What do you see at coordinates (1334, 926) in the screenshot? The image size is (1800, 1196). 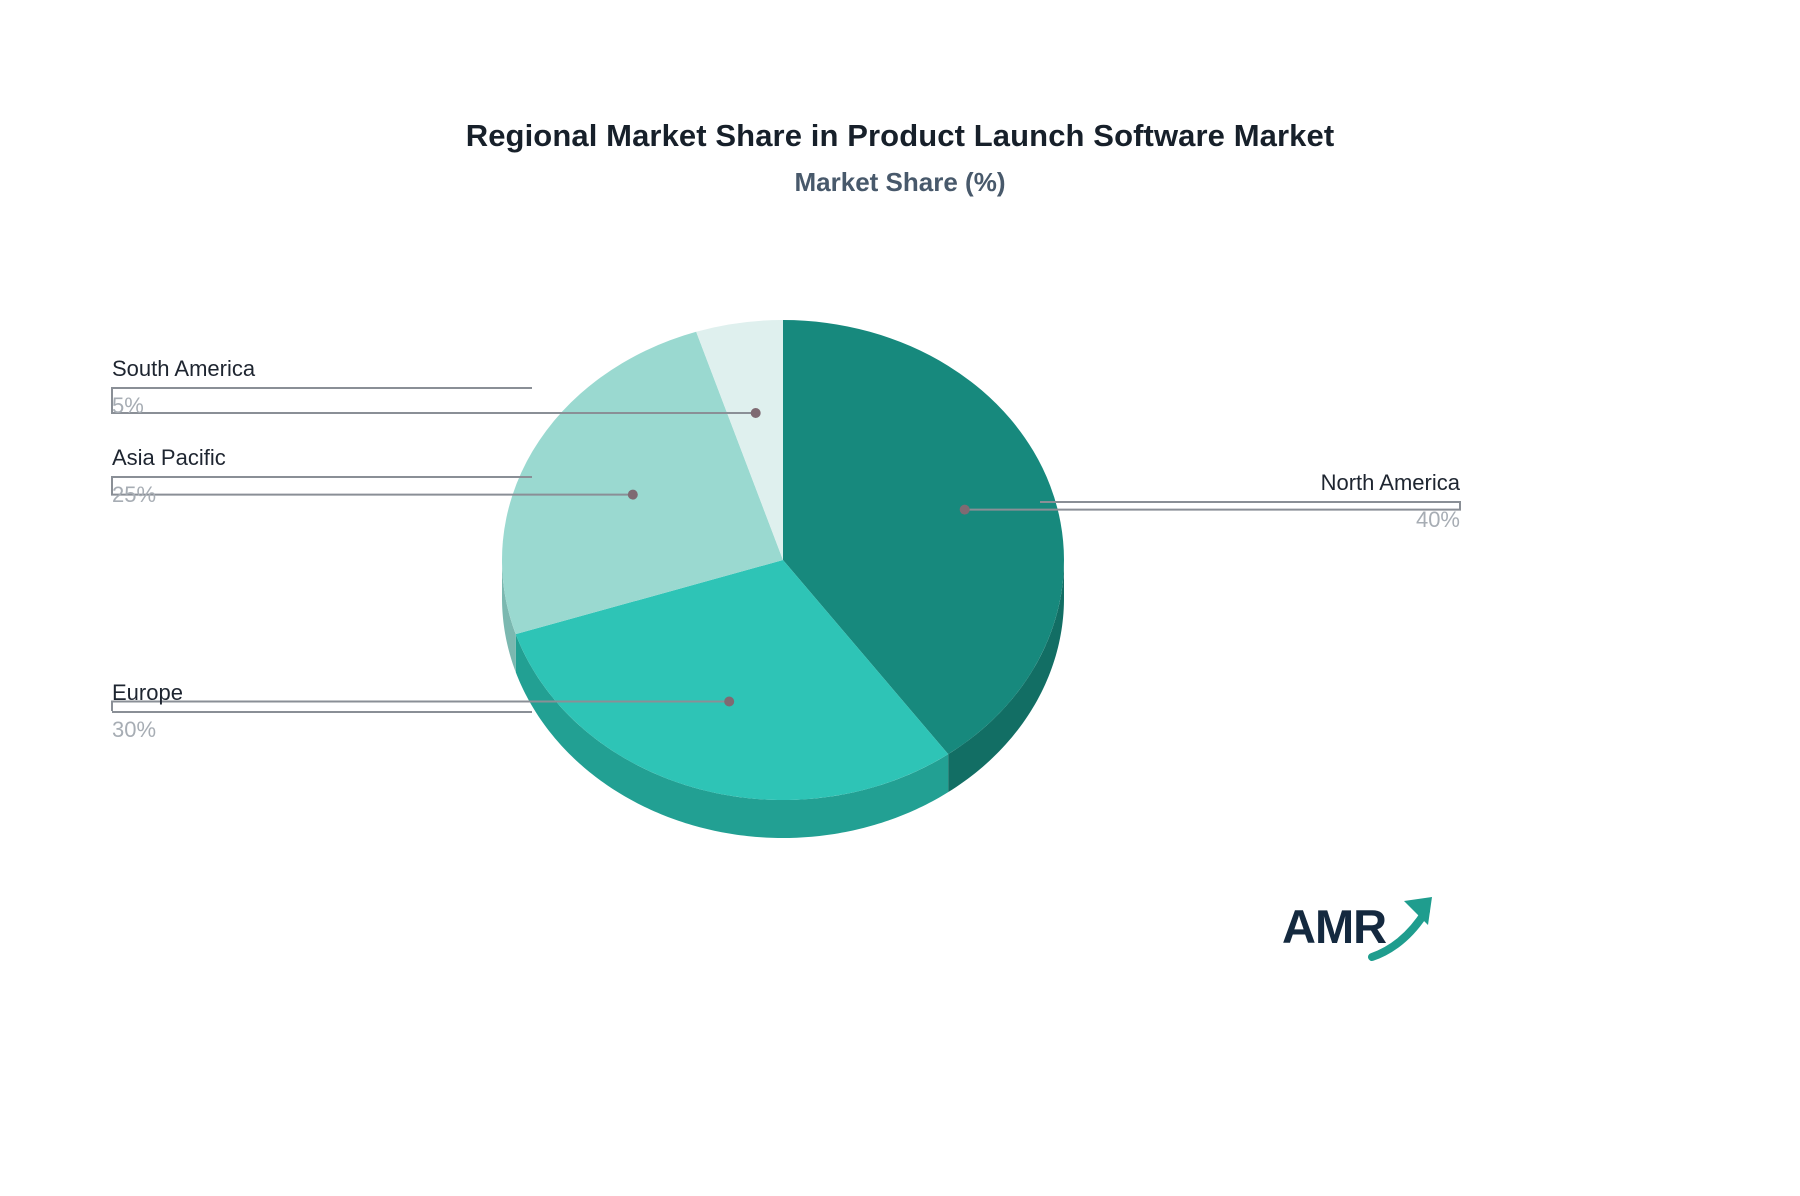 I see `amr-wordmark: AMR` at bounding box center [1334, 926].